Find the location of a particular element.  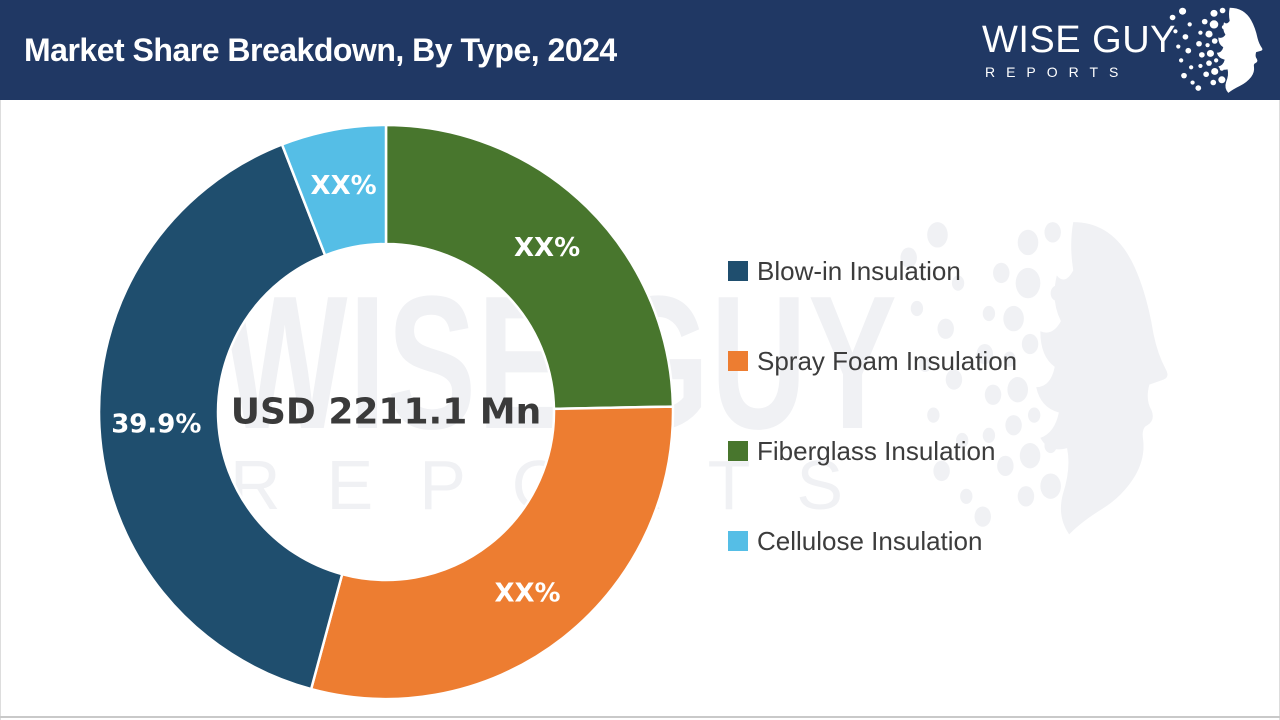

logo-subtitle: REPORTS is located at coordinates (1057, 71).